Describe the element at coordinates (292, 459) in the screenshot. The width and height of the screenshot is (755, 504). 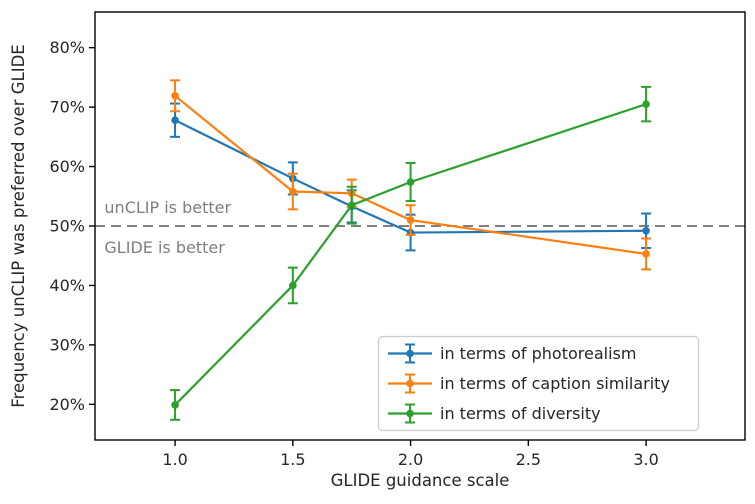
I see `x-tick-label: 1.5` at that location.